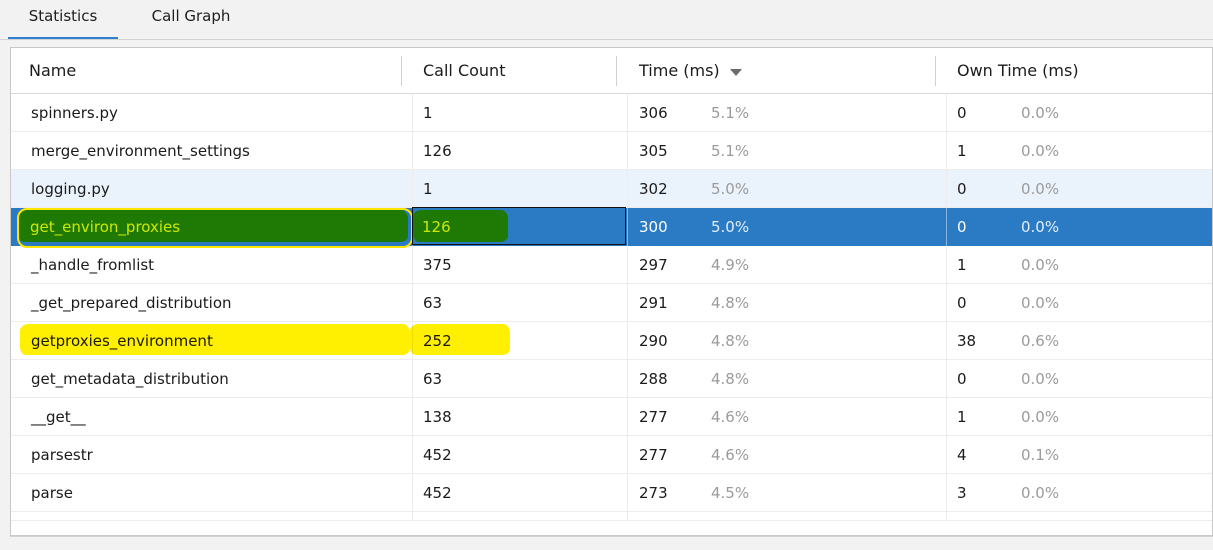 Image resolution: width=1213 pixels, height=550 pixels. Describe the element at coordinates (58, 416) in the screenshot. I see `cell-name: __get__` at that location.